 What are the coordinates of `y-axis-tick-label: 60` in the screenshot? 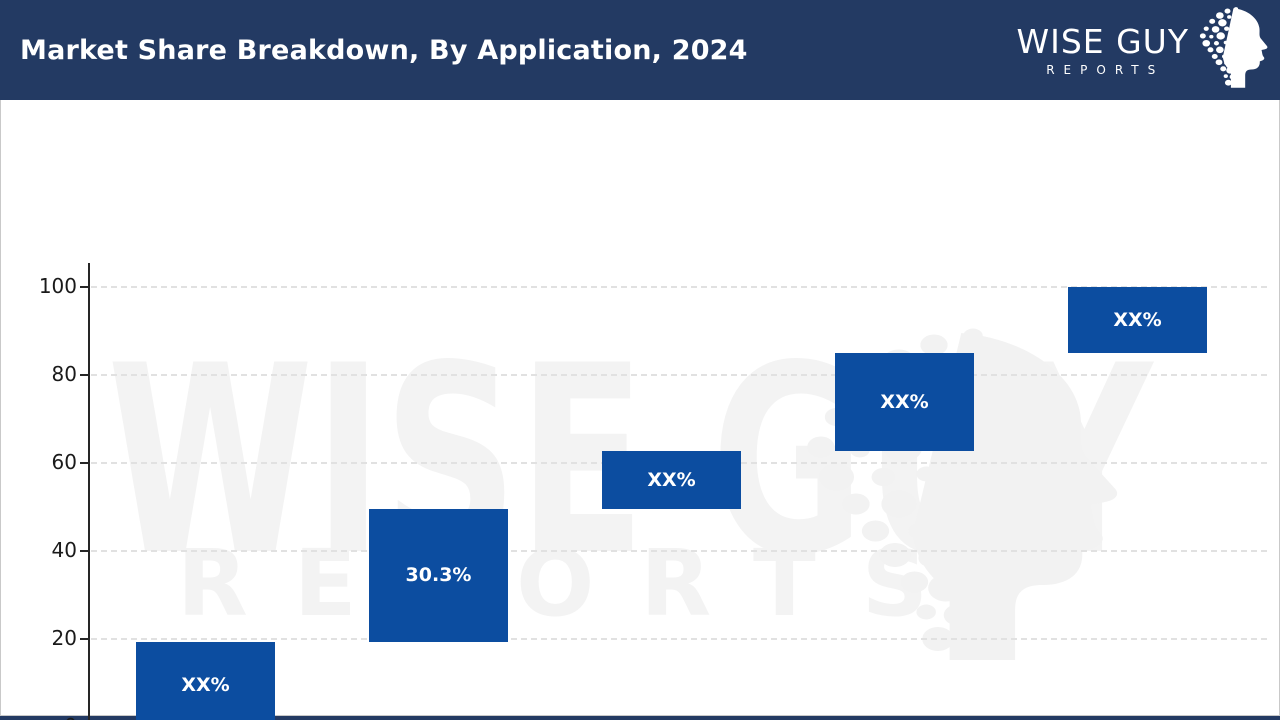 It's located at (64, 462).